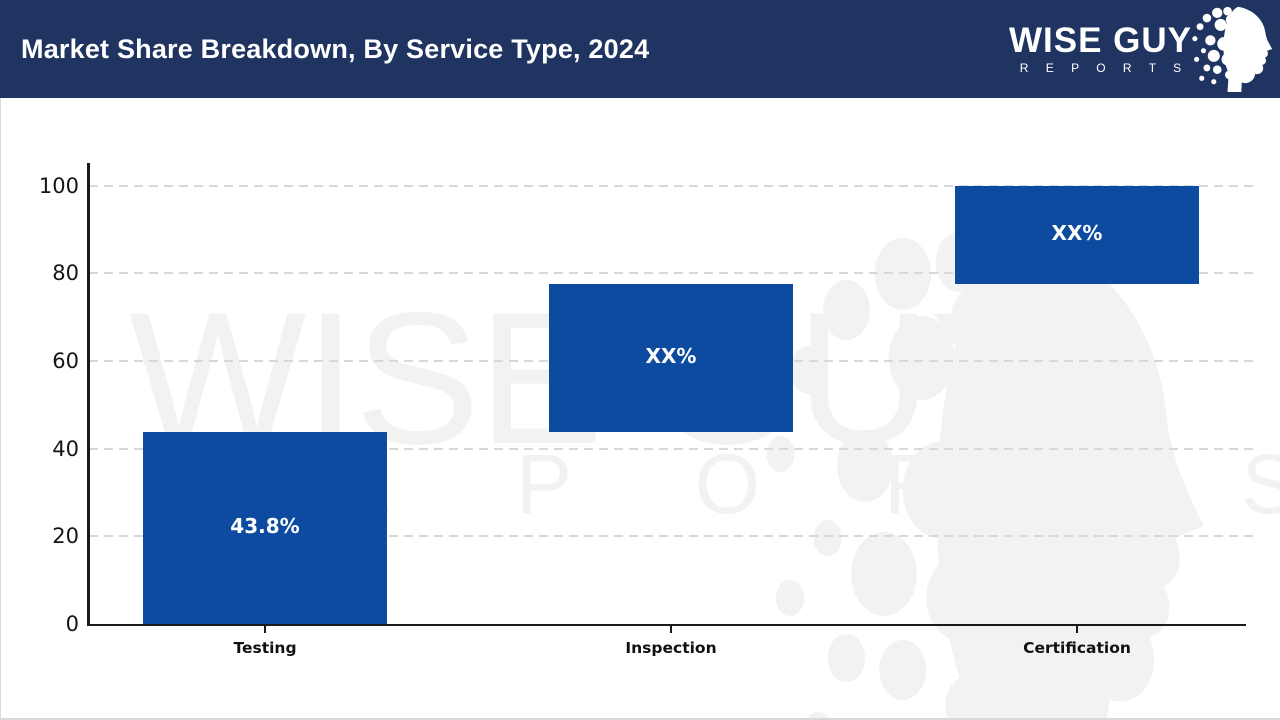 The width and height of the screenshot is (1280, 720). What do you see at coordinates (1100, 40) in the screenshot?
I see `brand-name: WISE GUY` at bounding box center [1100, 40].